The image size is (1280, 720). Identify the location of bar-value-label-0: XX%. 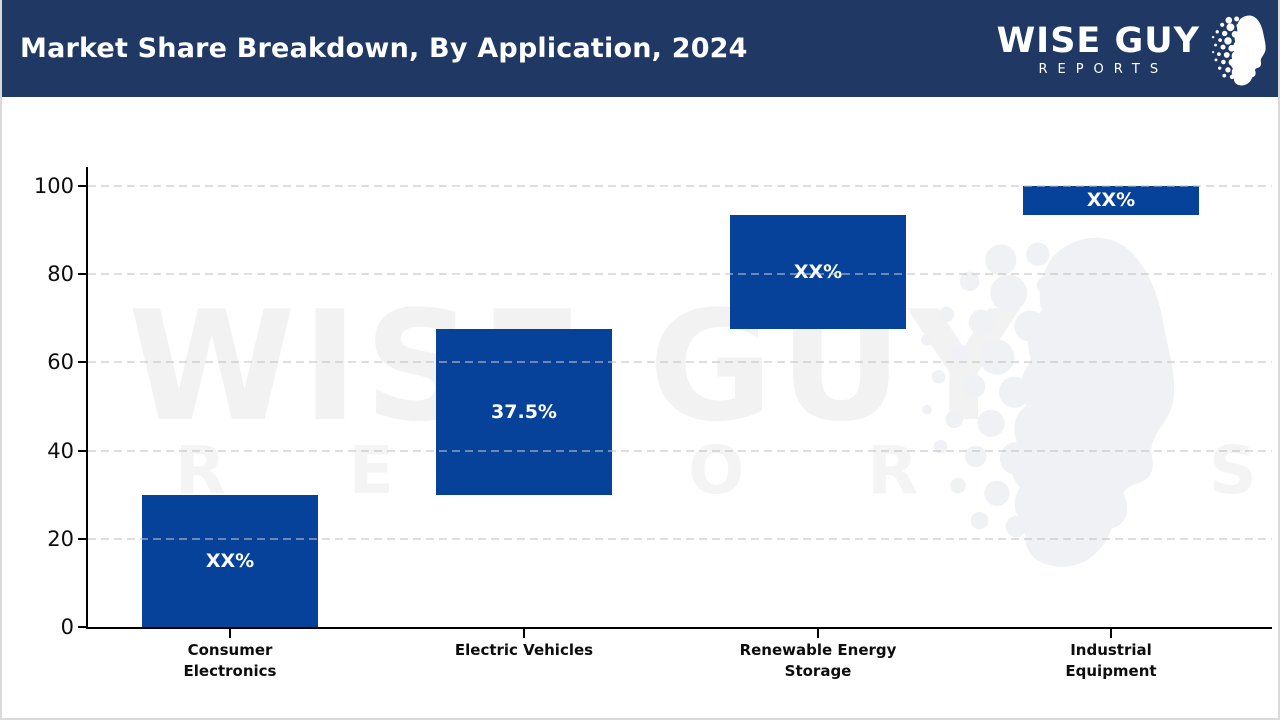
(230, 560).